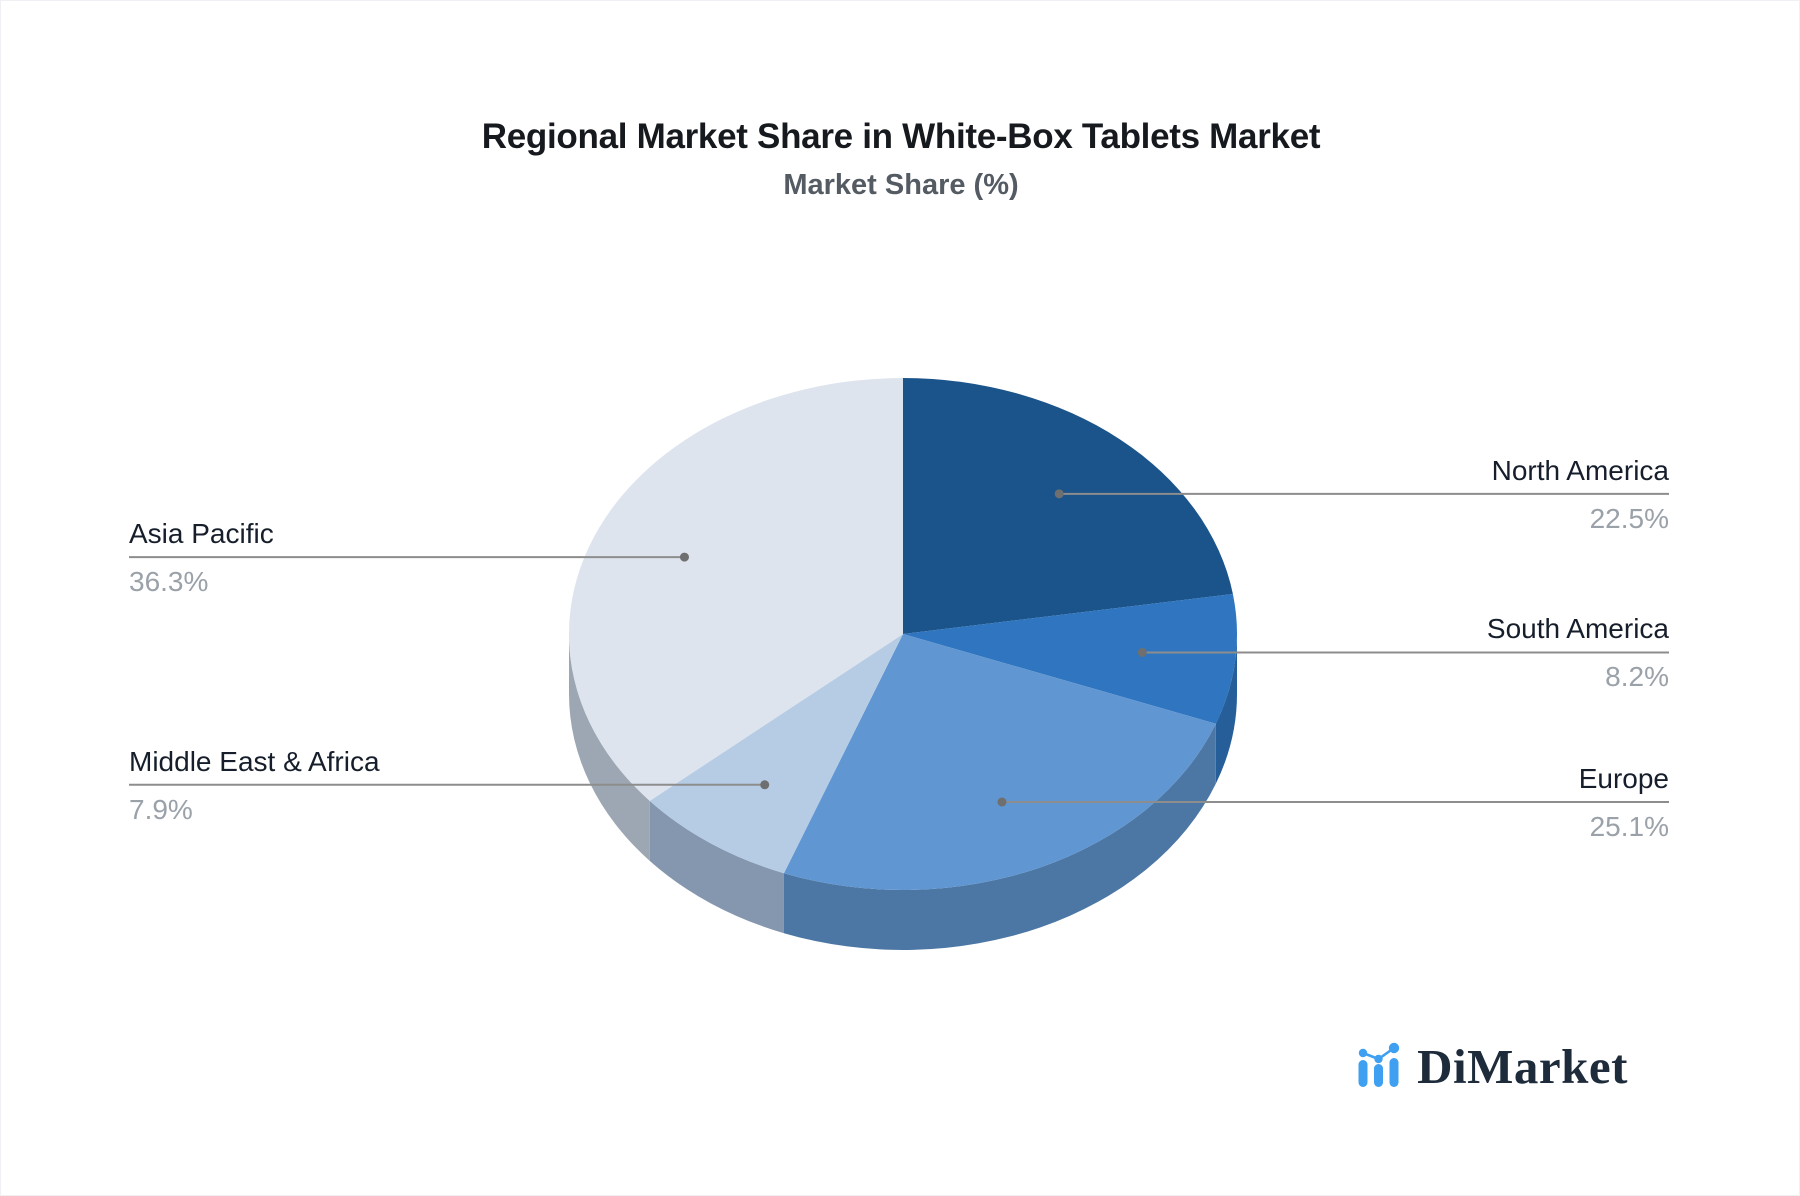  I want to click on brand-logo: DiMarket, so click(1492, 1065).